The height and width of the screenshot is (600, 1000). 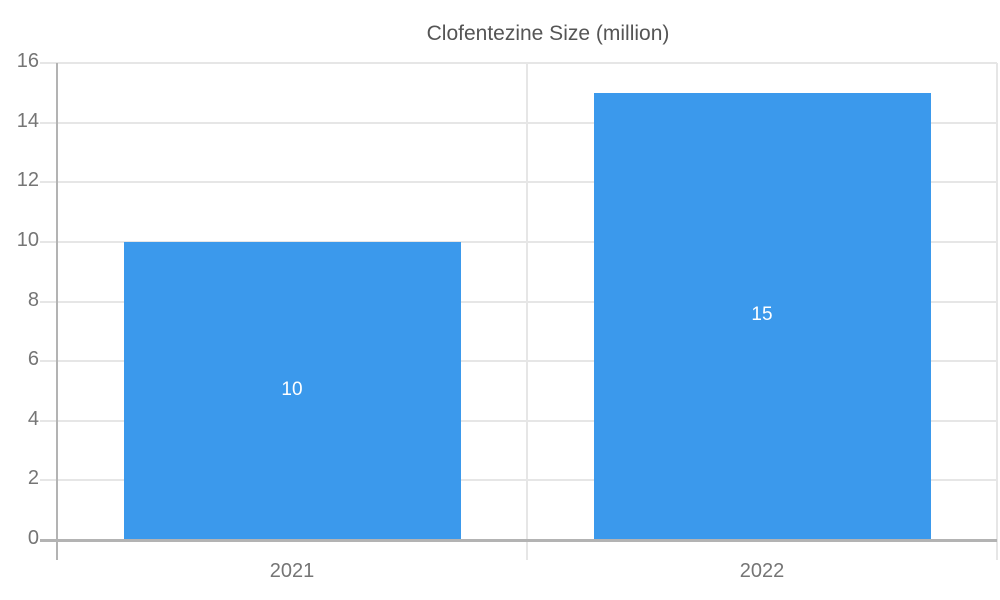 What do you see at coordinates (33, 538) in the screenshot?
I see `y-tick-label: 0` at bounding box center [33, 538].